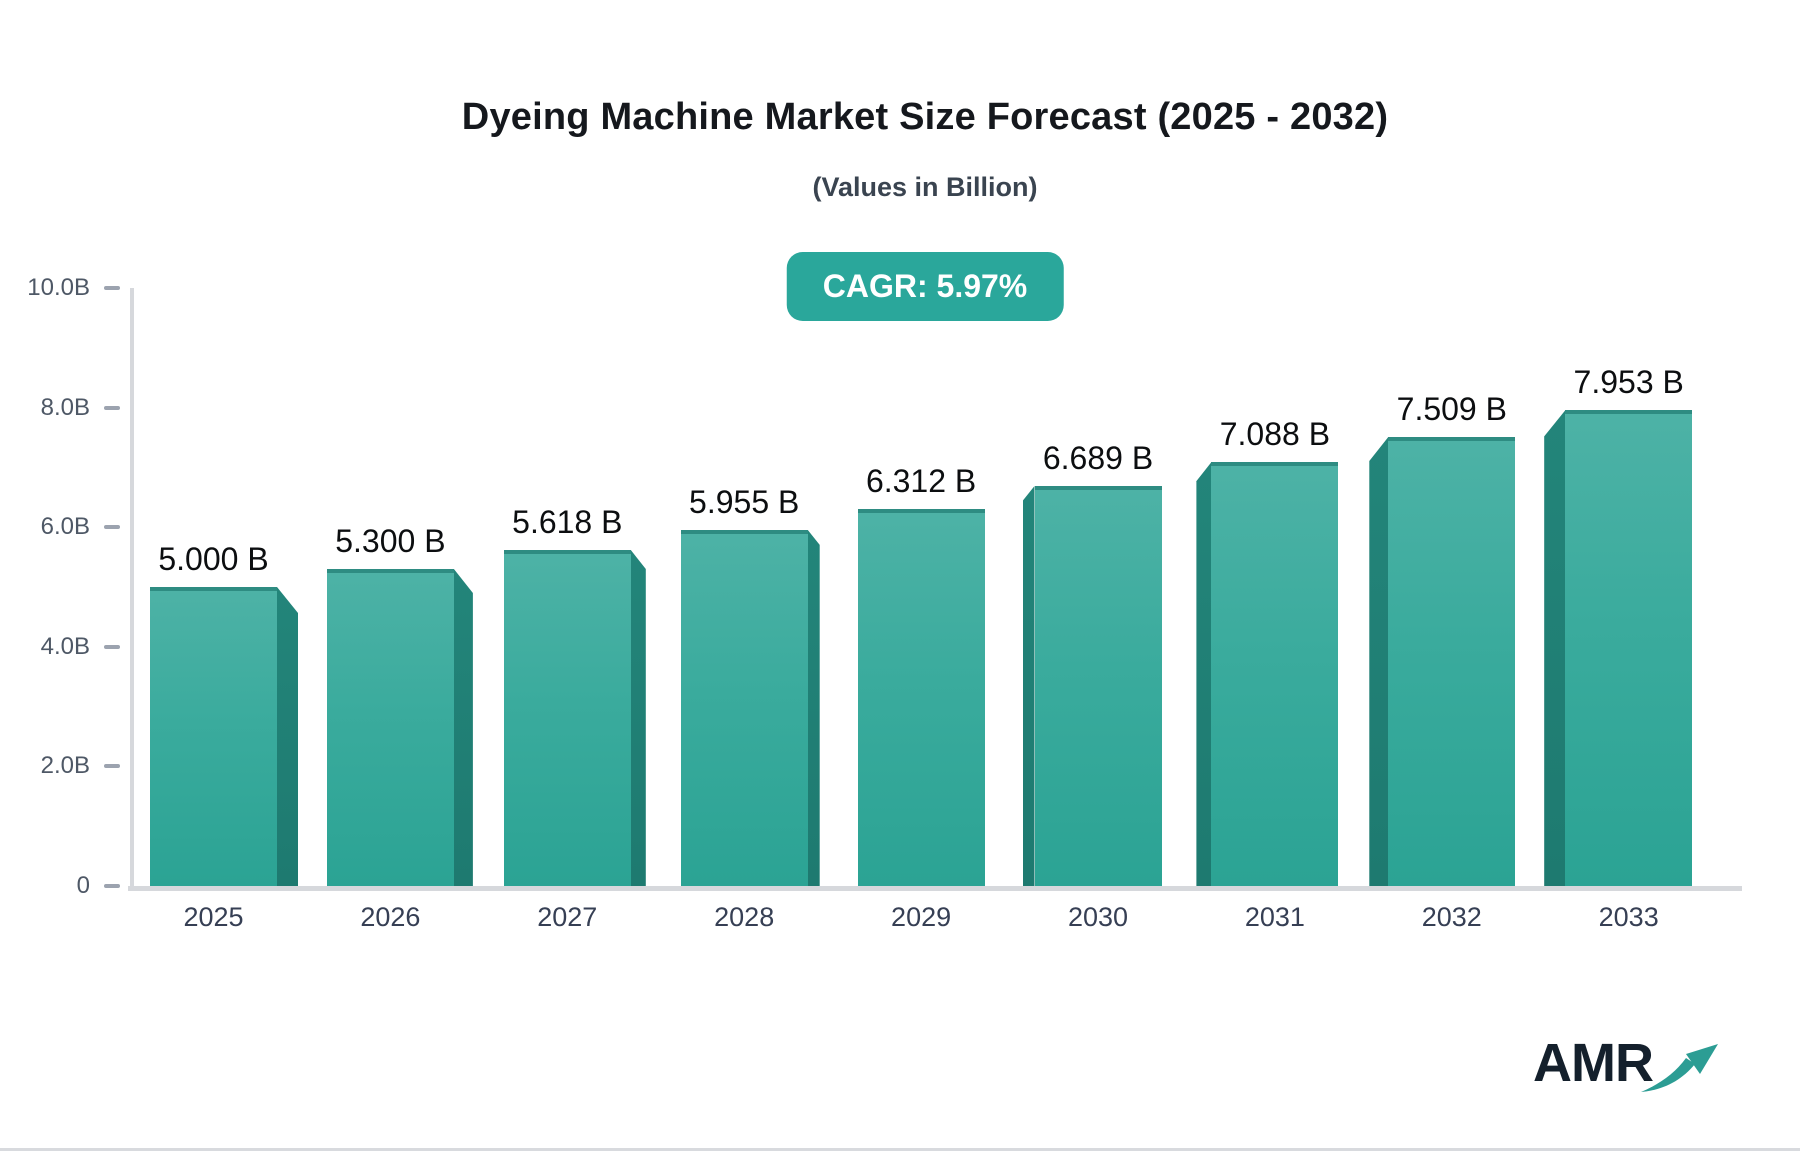 The width and height of the screenshot is (1800, 1156). I want to click on y-tick-label: 6.0B, so click(65, 527).